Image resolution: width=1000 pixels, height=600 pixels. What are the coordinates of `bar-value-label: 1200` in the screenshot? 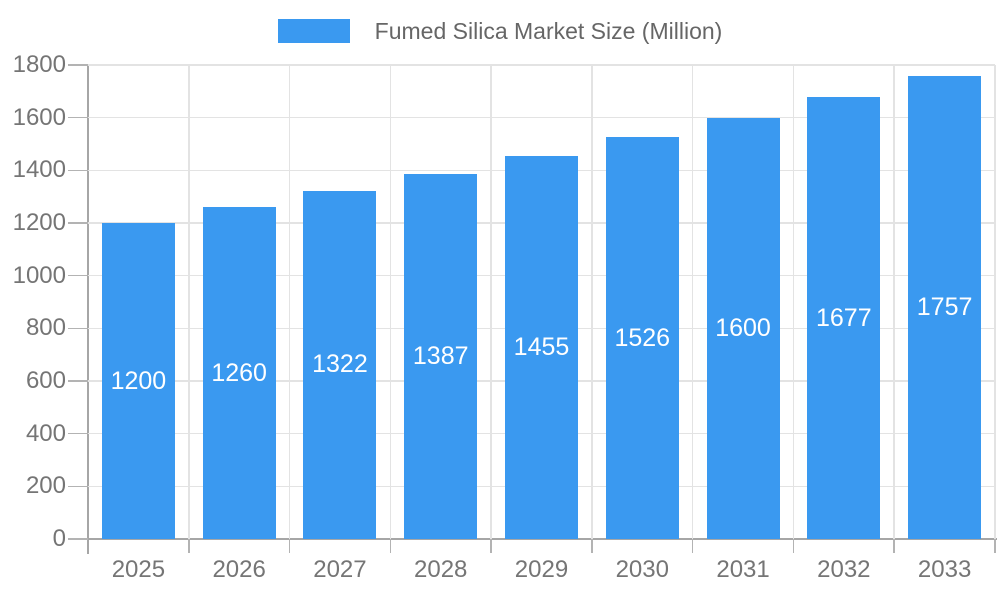 It's located at (138, 380).